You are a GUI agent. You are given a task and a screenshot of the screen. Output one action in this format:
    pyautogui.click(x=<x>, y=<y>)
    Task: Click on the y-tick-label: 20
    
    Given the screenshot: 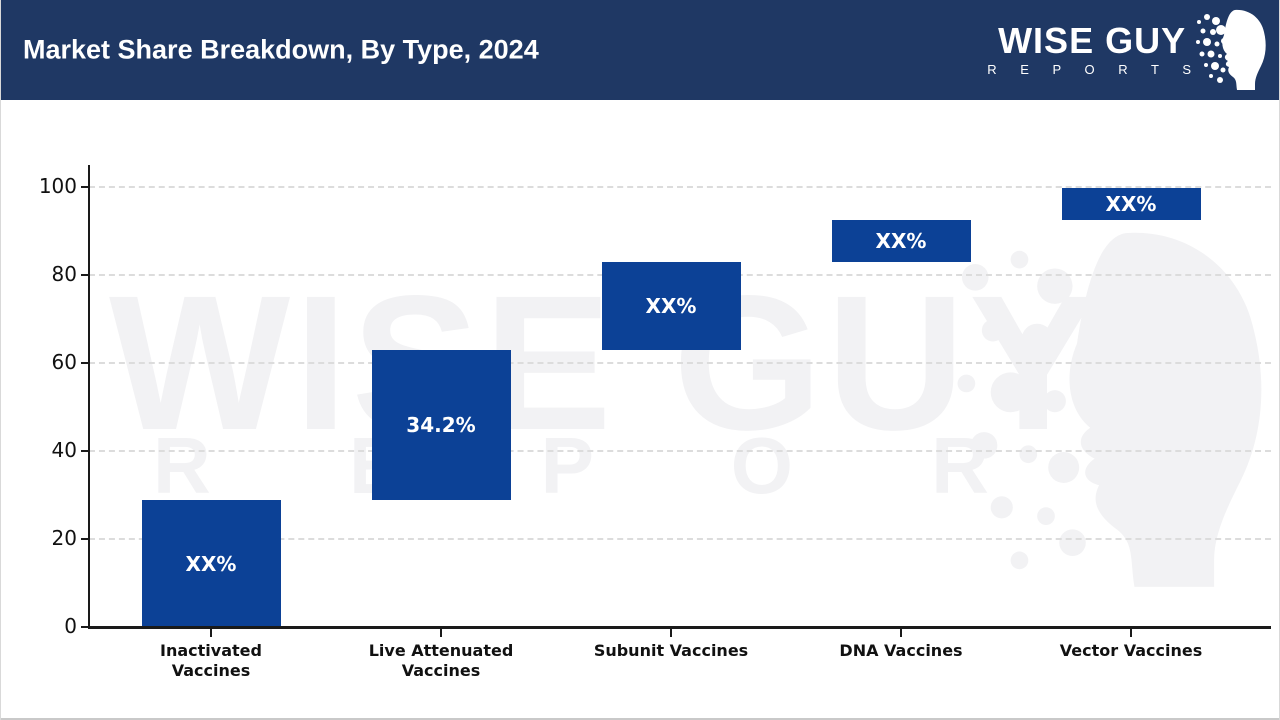 What is the action you would take?
    pyautogui.click(x=64, y=538)
    